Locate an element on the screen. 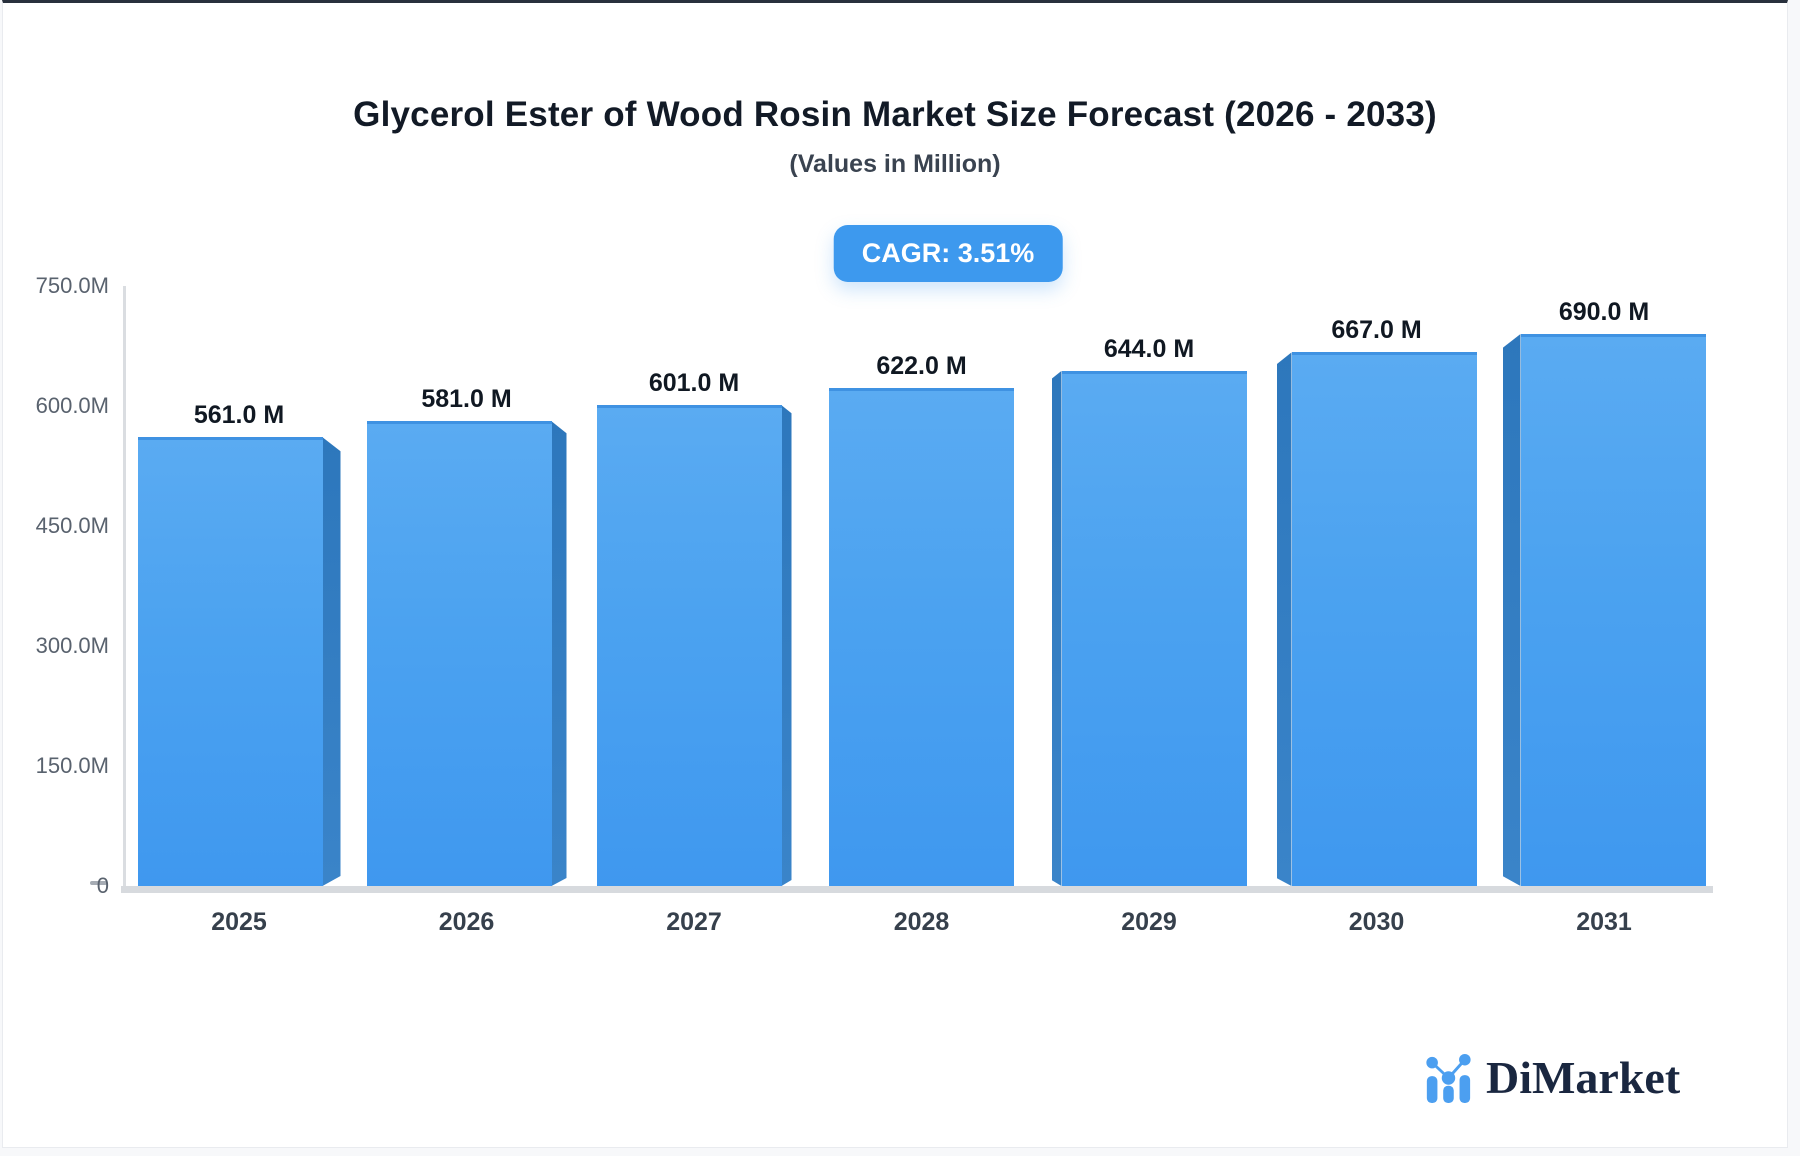 Image resolution: width=1800 pixels, height=1156 pixels. zero-tick-mark is located at coordinates (98, 883).